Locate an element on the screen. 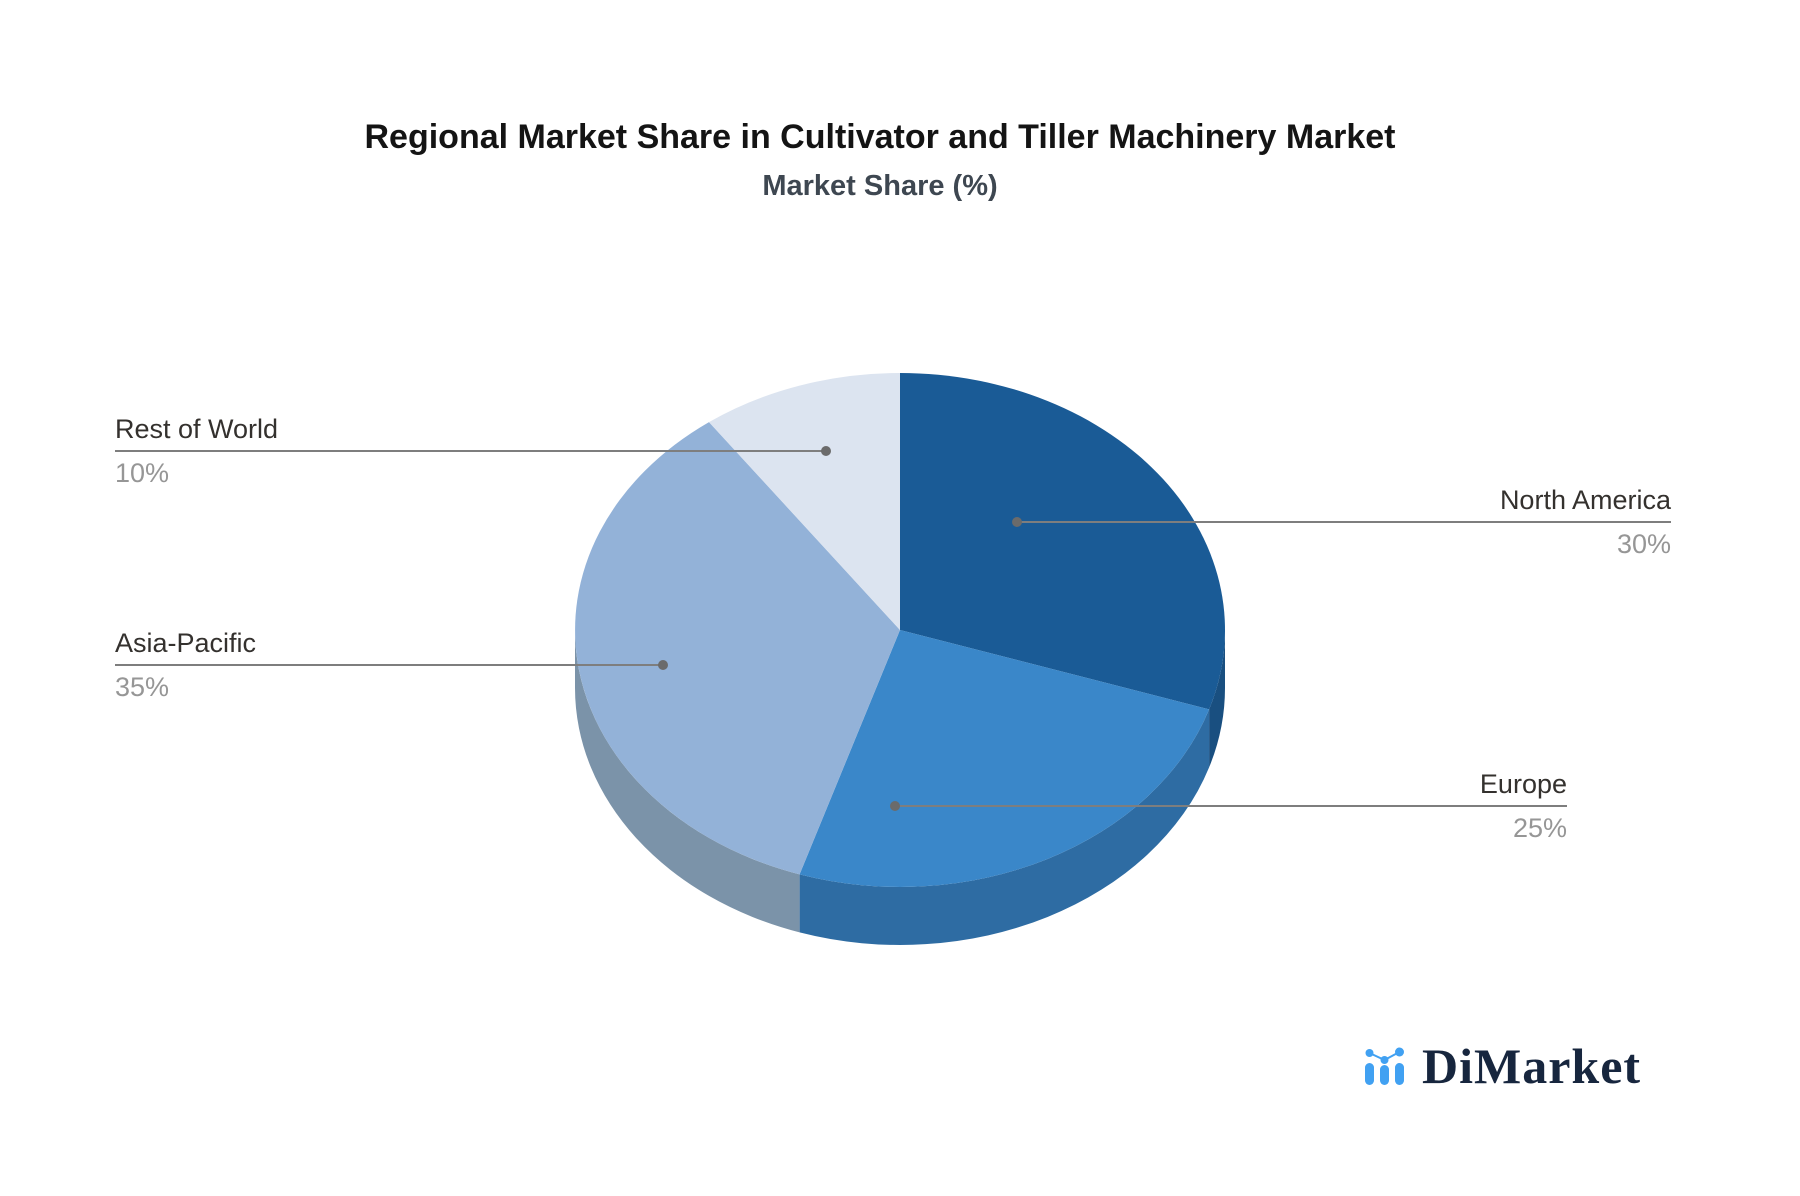 Image resolution: width=1800 pixels, height=1196 pixels. slice-label-north-america: North America is located at coordinates (1585, 500).